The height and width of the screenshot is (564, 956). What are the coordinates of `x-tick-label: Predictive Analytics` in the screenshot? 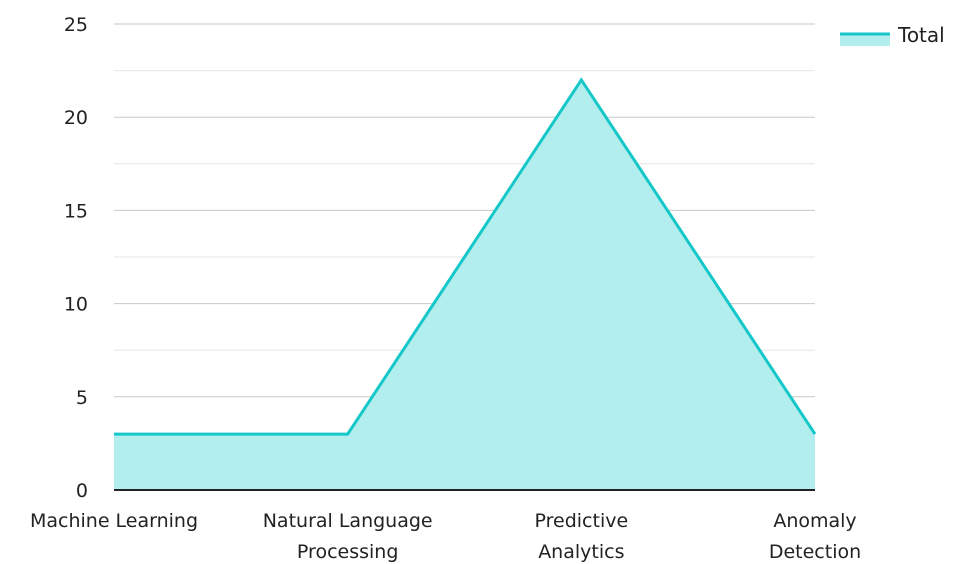 It's located at (582, 536).